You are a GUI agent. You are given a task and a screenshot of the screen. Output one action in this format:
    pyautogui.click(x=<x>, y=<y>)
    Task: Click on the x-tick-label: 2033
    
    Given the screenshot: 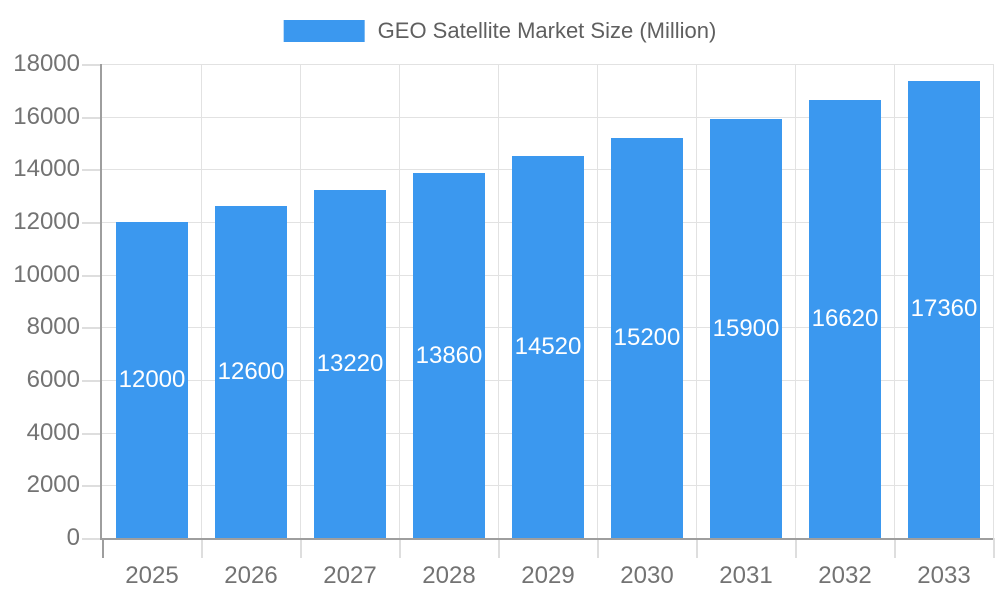 What is the action you would take?
    pyautogui.click(x=944, y=575)
    